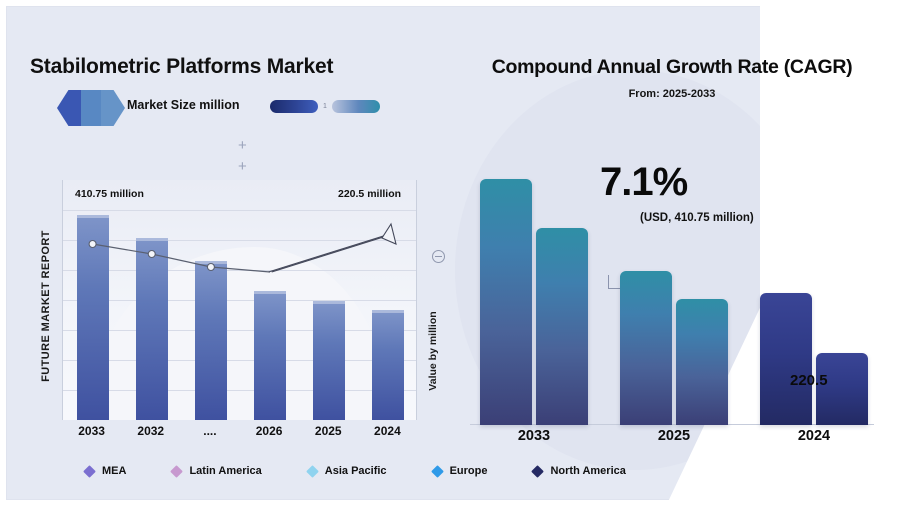 Image resolution: width=900 pixels, height=506 pixels. What do you see at coordinates (672, 94) in the screenshot?
I see `cagr-subtitle: From: 2025-2033` at bounding box center [672, 94].